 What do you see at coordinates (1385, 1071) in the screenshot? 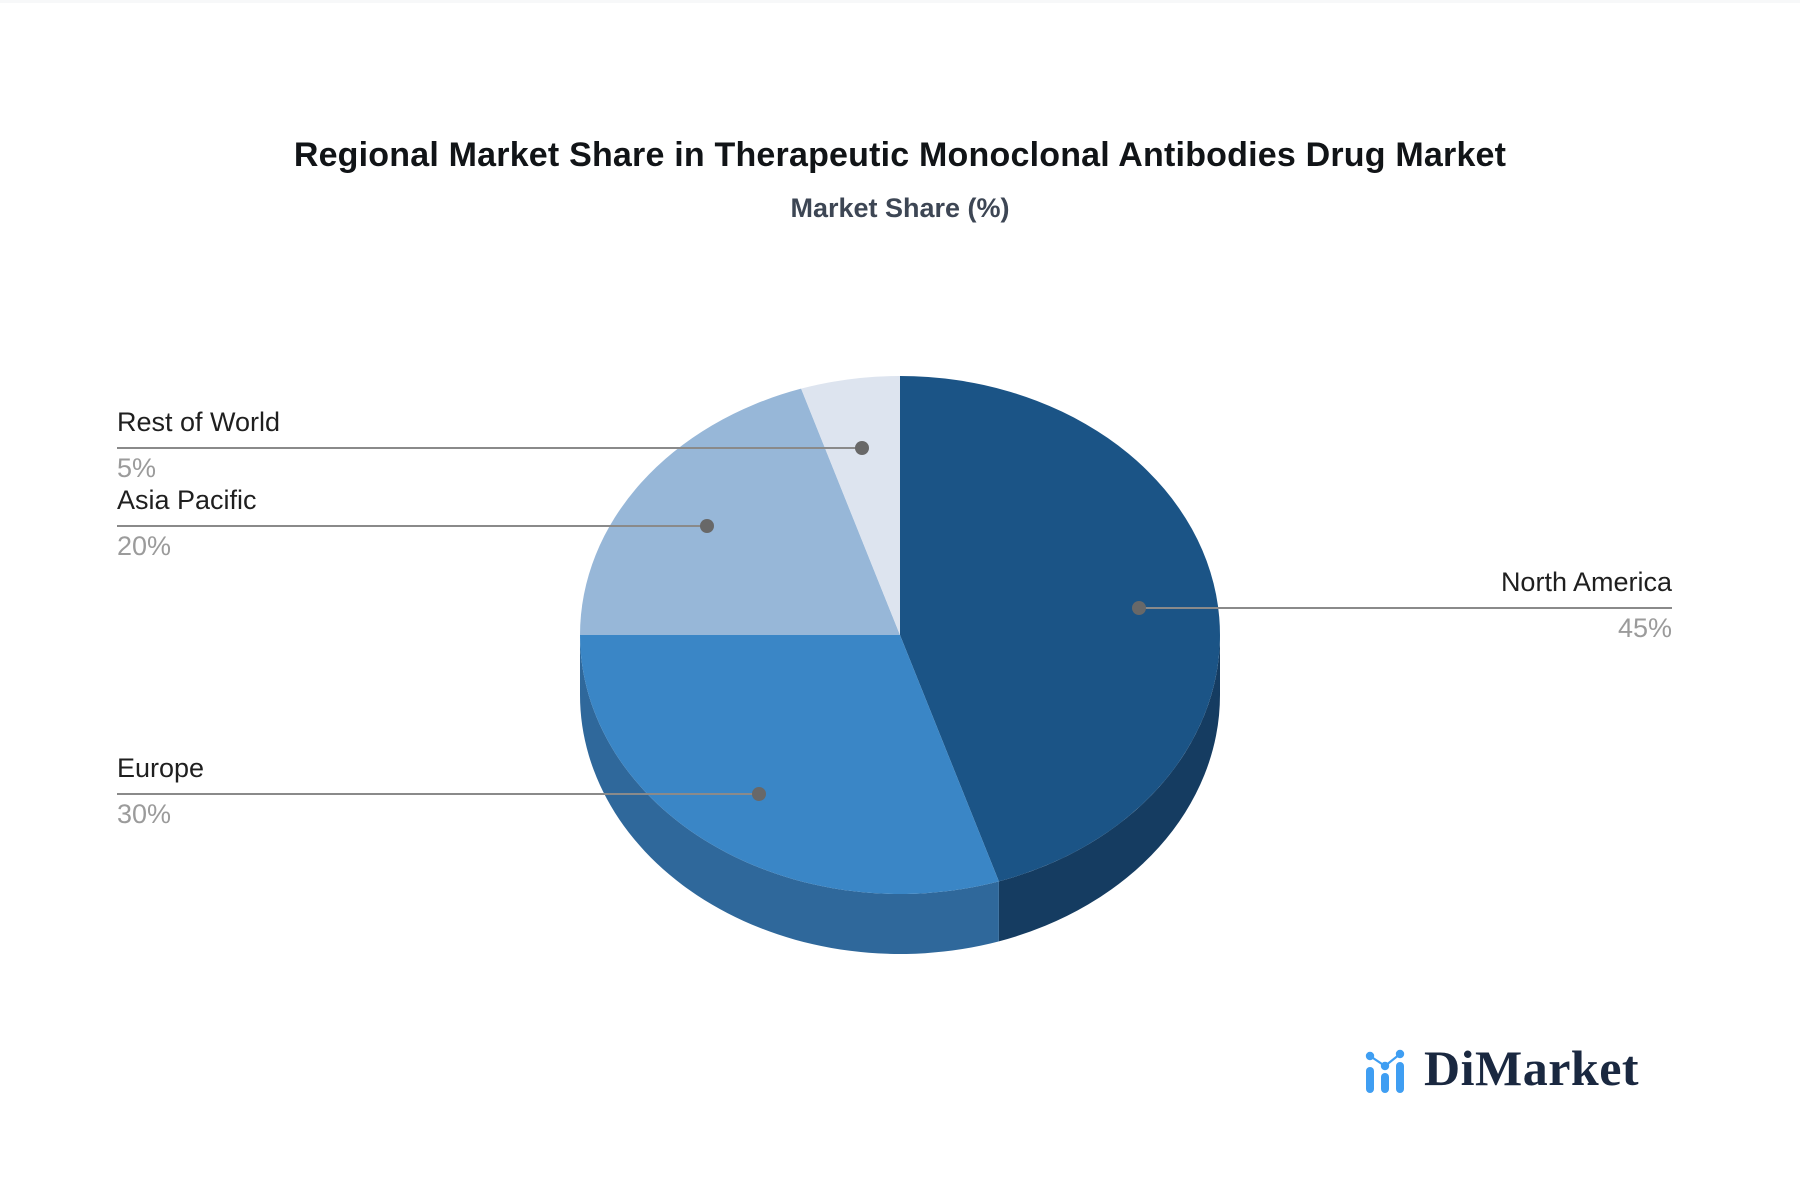
I see `bar-chart-logo-icon` at bounding box center [1385, 1071].